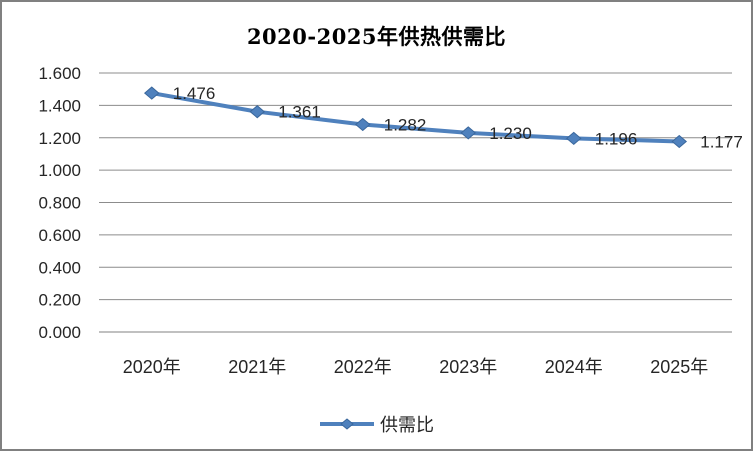 Image resolution: width=753 pixels, height=451 pixels. I want to click on y-tick-label: 1.200, so click(59, 138).